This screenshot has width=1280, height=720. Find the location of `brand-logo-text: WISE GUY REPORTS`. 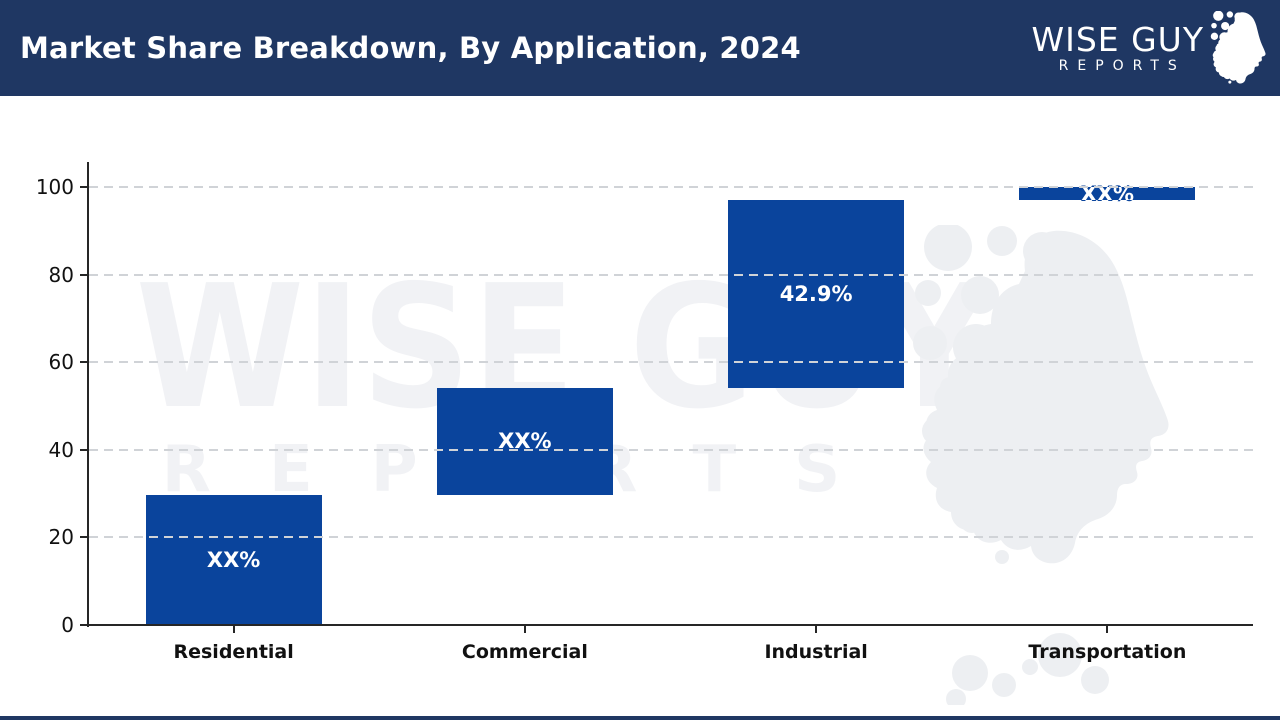

brand-logo-text: WISE GUY REPORTS is located at coordinates (1117, 47).